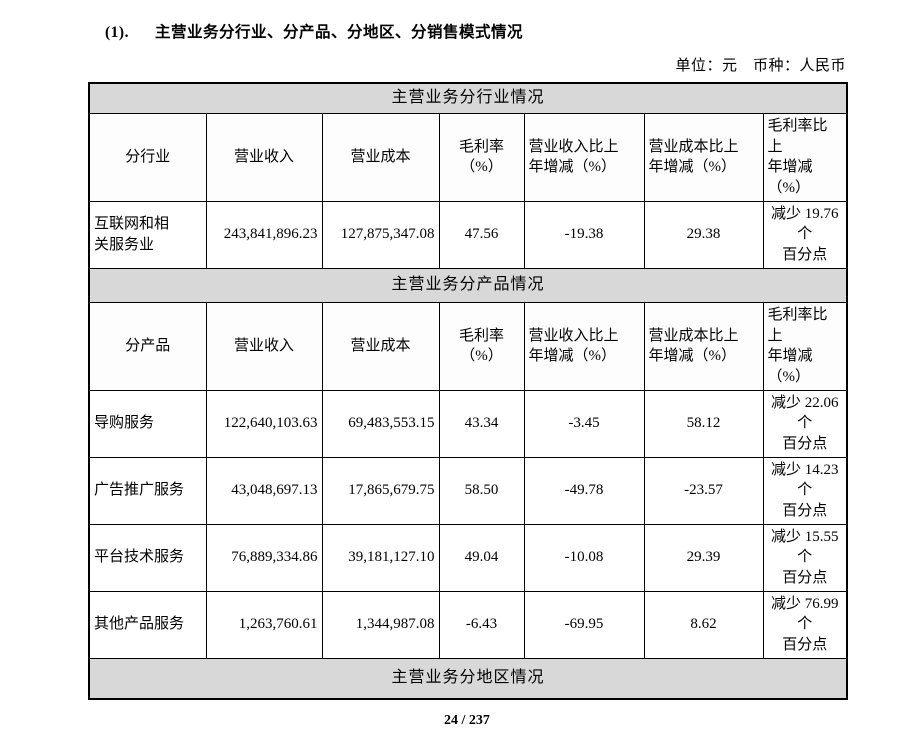 The width and height of the screenshot is (907, 729). I want to click on section-band-row: 主营业务分行业情况, so click(468, 98).